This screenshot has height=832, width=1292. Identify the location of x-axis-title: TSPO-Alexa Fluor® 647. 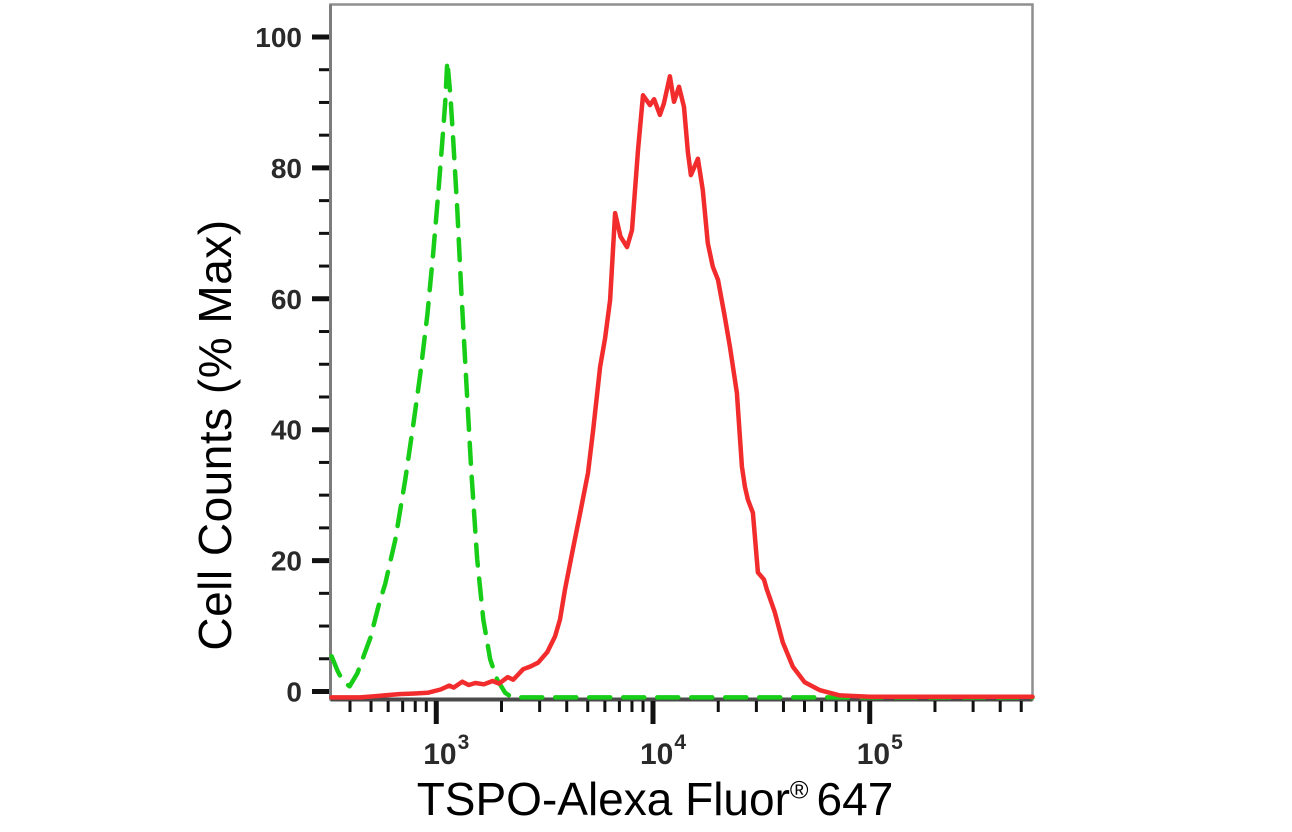
(655, 799).